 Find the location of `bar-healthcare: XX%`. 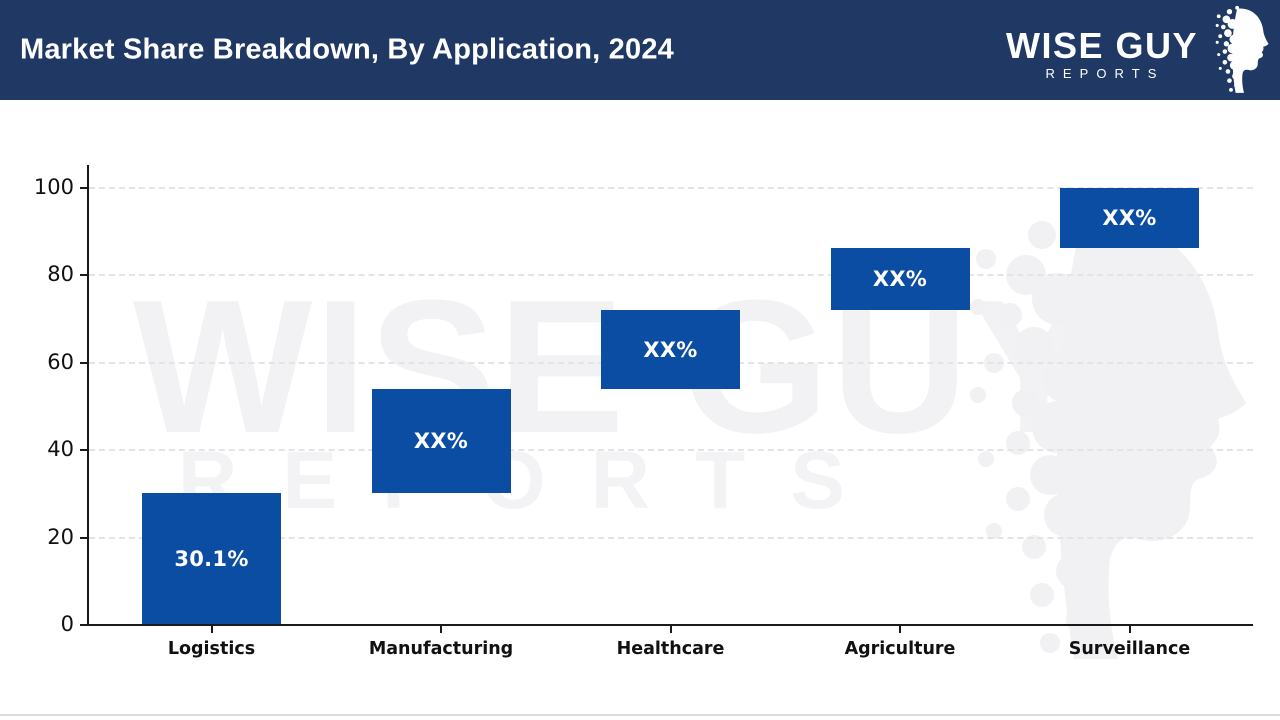

bar-healthcare: XX% is located at coordinates (670, 350).